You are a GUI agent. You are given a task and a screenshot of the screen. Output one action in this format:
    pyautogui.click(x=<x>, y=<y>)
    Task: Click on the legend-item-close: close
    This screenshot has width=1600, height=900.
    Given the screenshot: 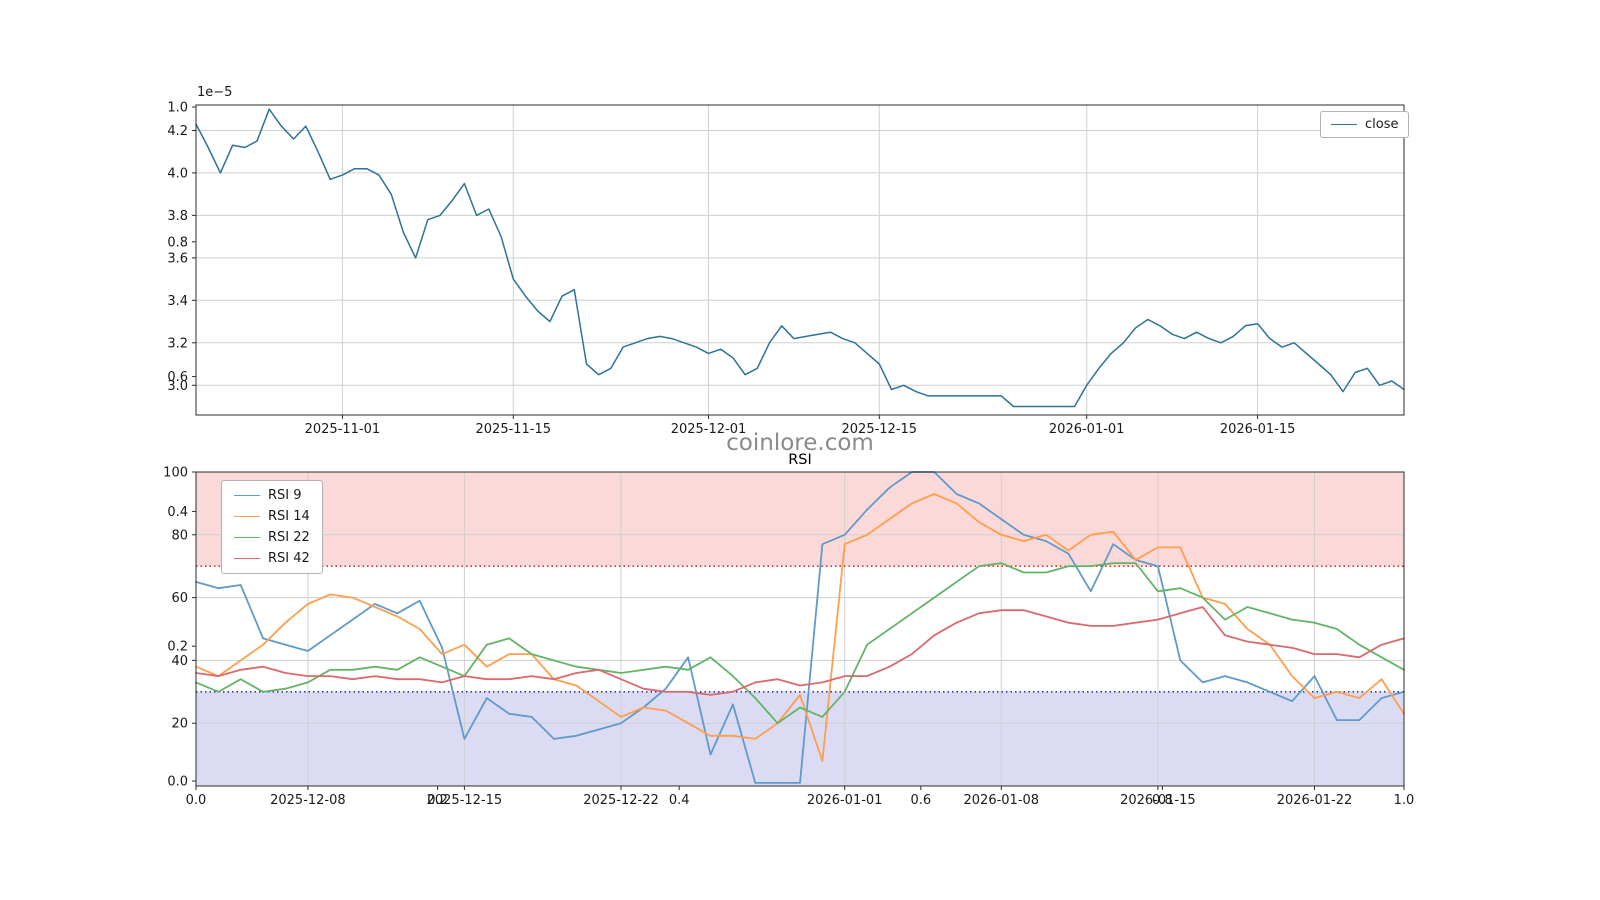 What is the action you would take?
    pyautogui.click(x=1364, y=124)
    